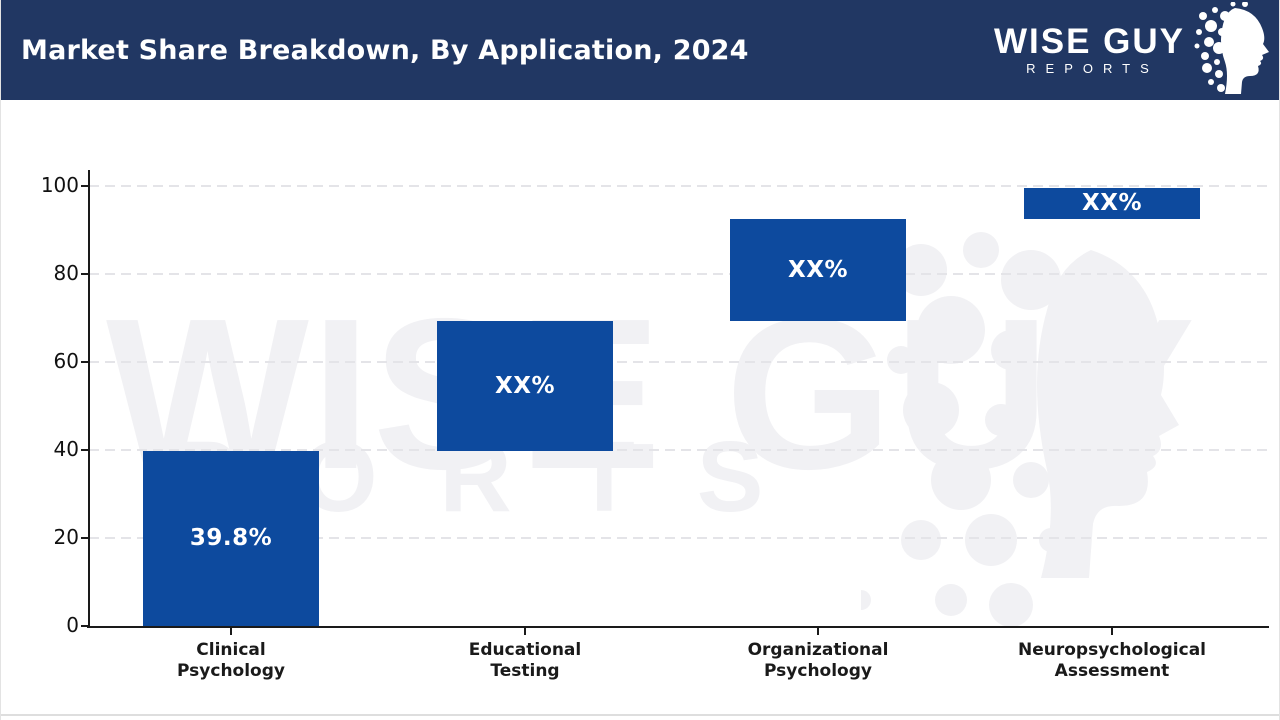  Describe the element at coordinates (525, 660) in the screenshot. I see `category-label: Educational Testing` at that location.